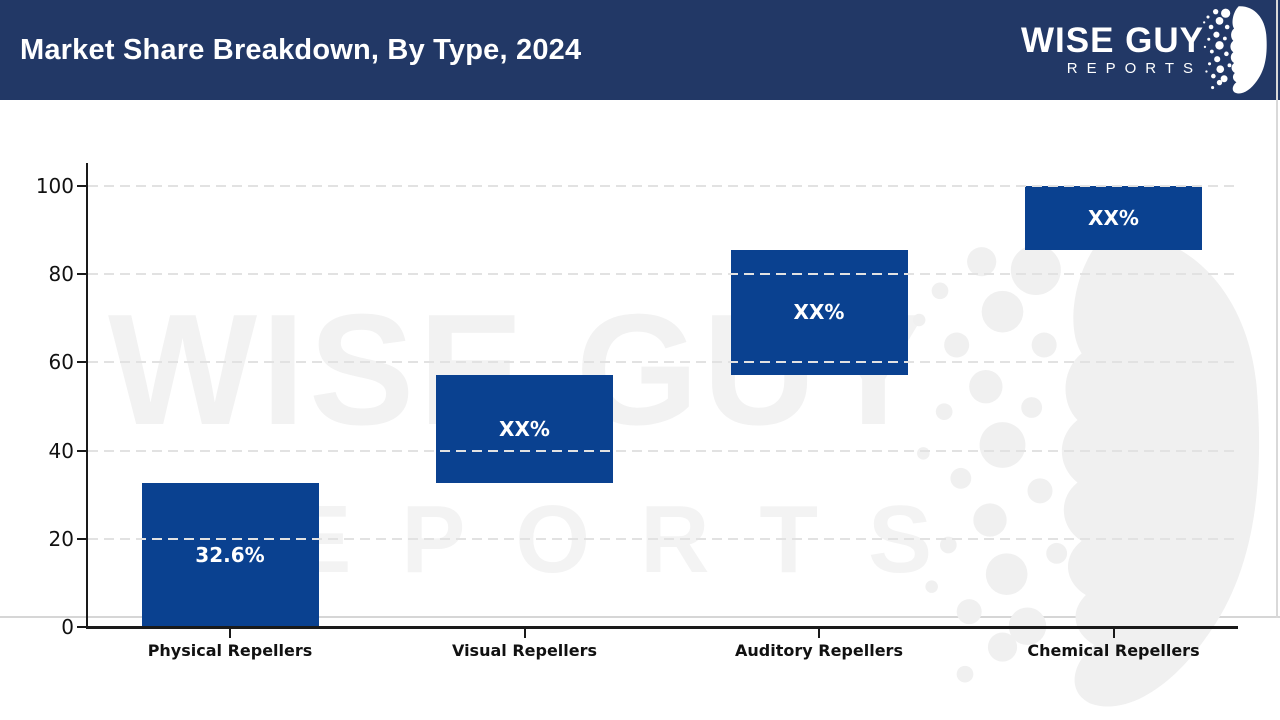 This screenshot has height=720, width=1280. I want to click on x-axis-category-label: Visual Repellers, so click(524, 650).